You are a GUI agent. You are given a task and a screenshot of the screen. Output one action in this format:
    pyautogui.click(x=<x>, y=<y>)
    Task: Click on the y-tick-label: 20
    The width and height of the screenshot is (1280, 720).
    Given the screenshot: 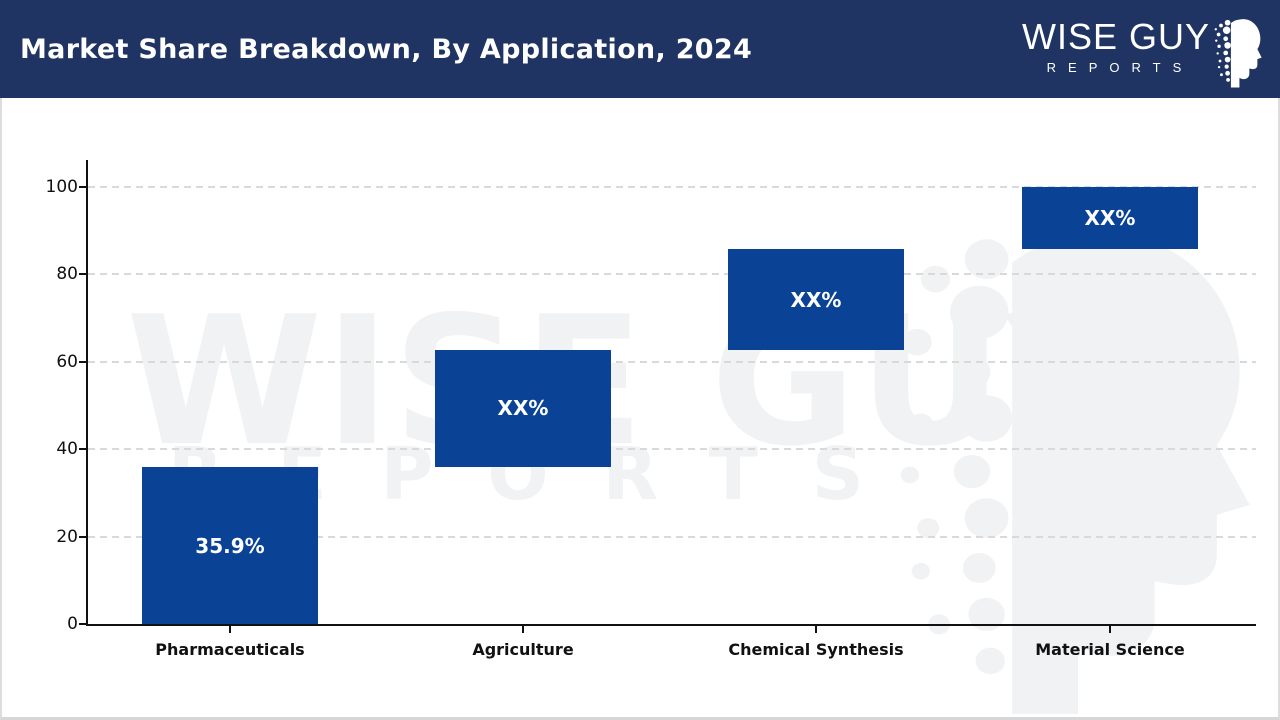 What is the action you would take?
    pyautogui.click(x=67, y=536)
    